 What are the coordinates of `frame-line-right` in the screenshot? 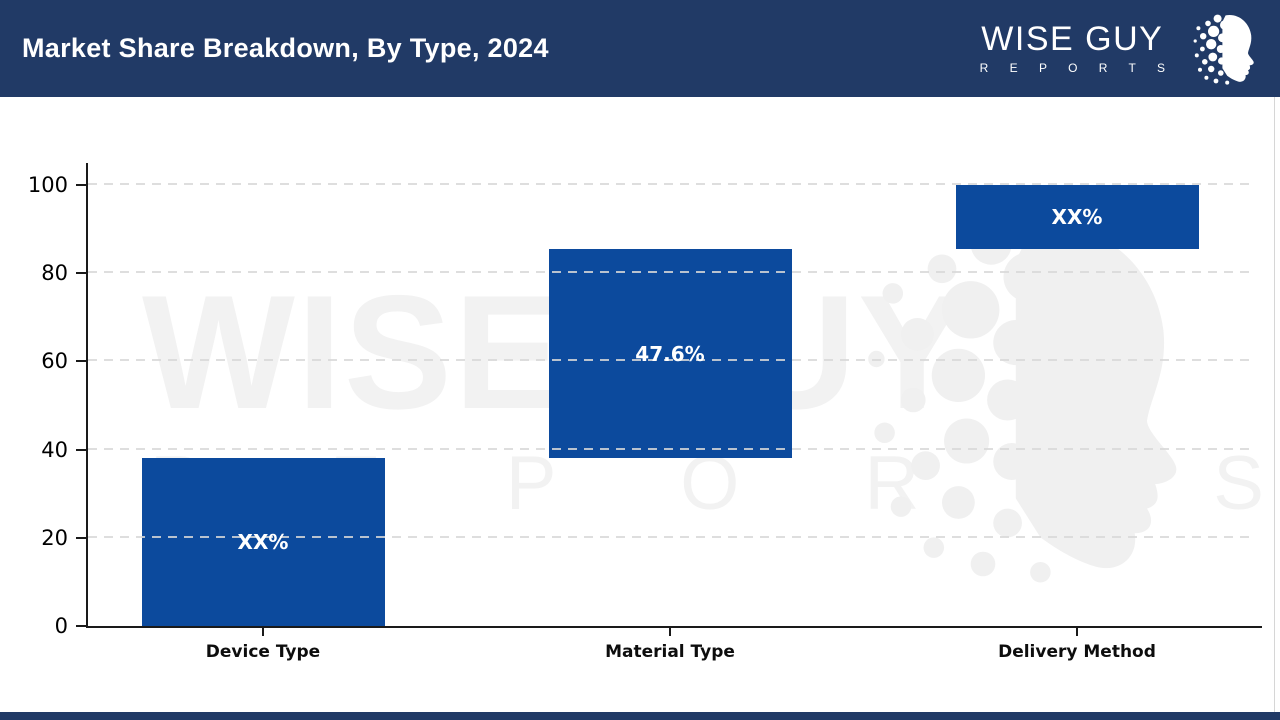 It's located at (1274, 404).